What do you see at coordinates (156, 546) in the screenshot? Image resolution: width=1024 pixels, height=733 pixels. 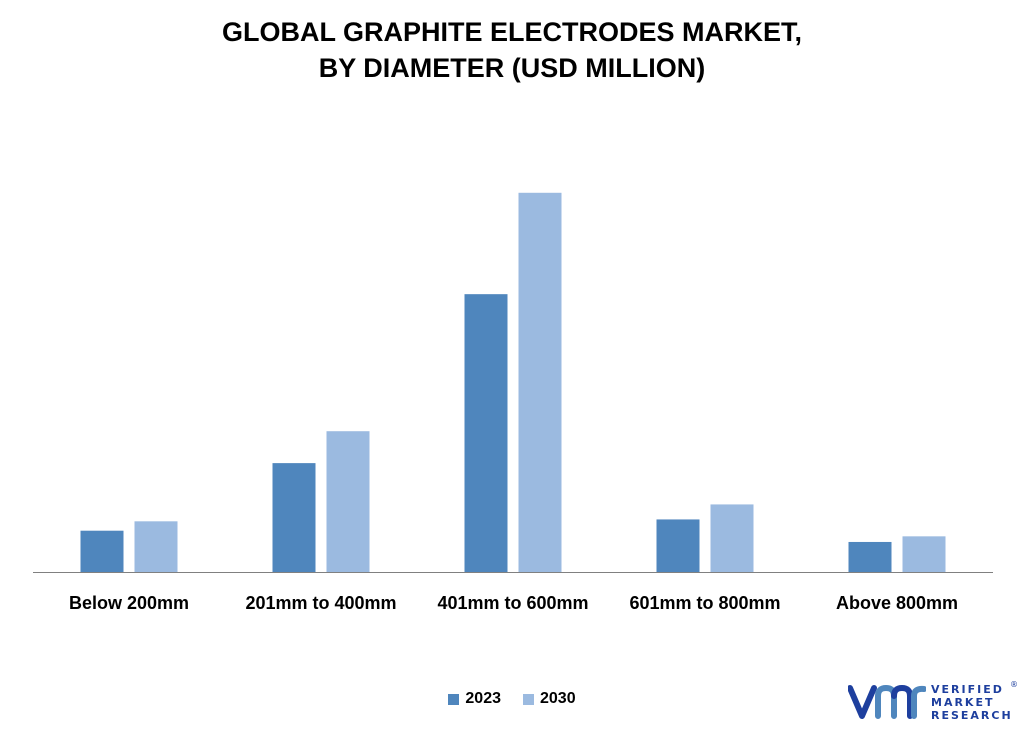 I see `bar-below-200mm-2030` at bounding box center [156, 546].